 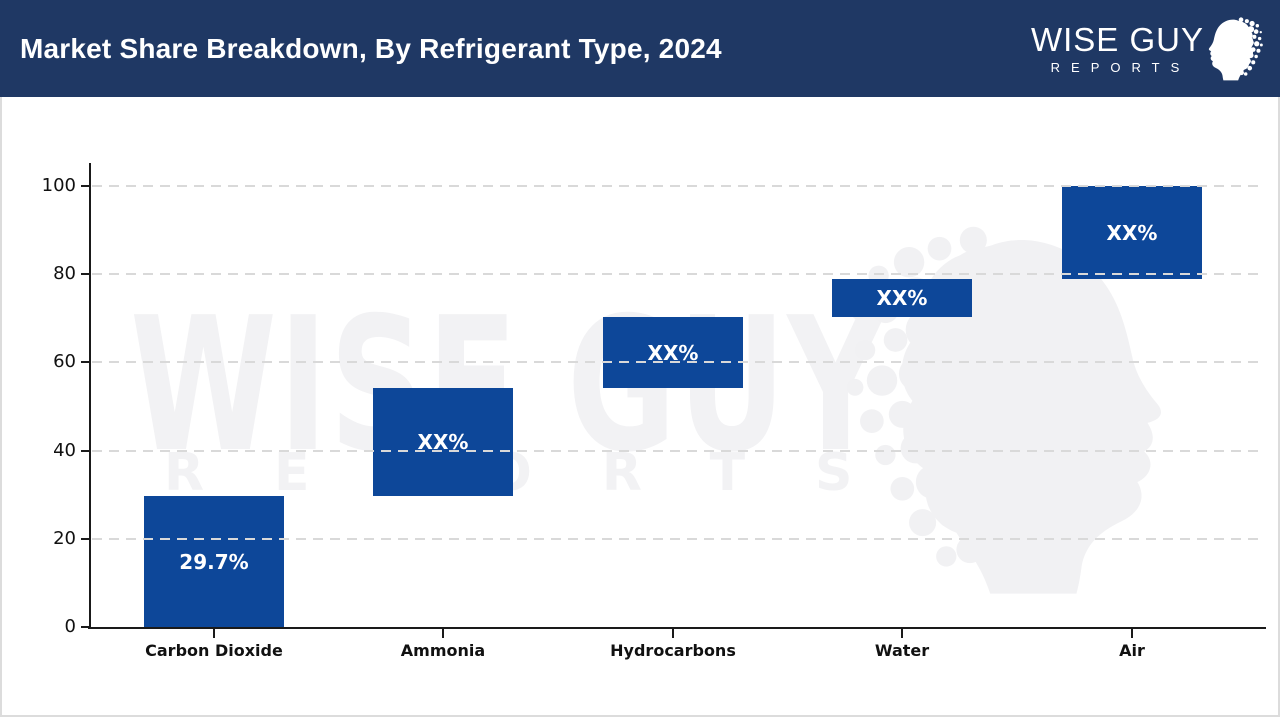 I want to click on bar-water: XX%, so click(x=902, y=298).